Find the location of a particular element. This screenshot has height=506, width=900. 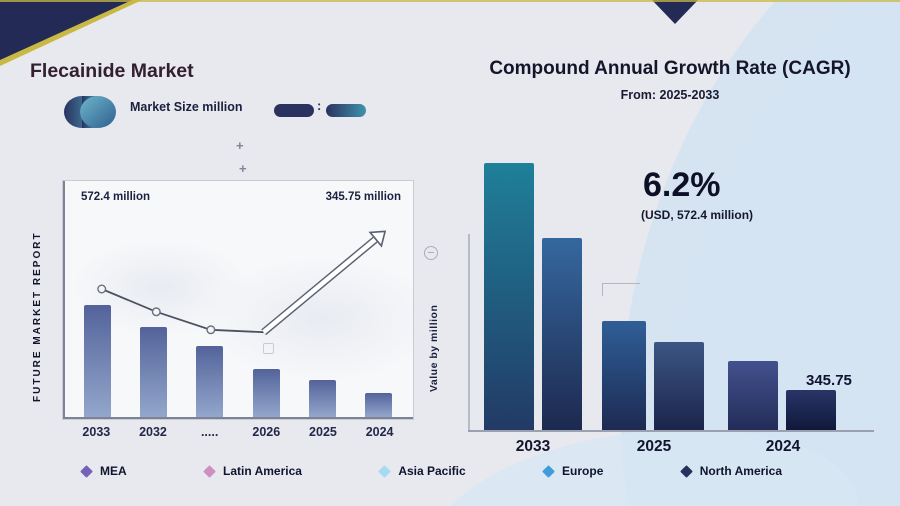

step-line-decoration is located at coordinates (621, 289).